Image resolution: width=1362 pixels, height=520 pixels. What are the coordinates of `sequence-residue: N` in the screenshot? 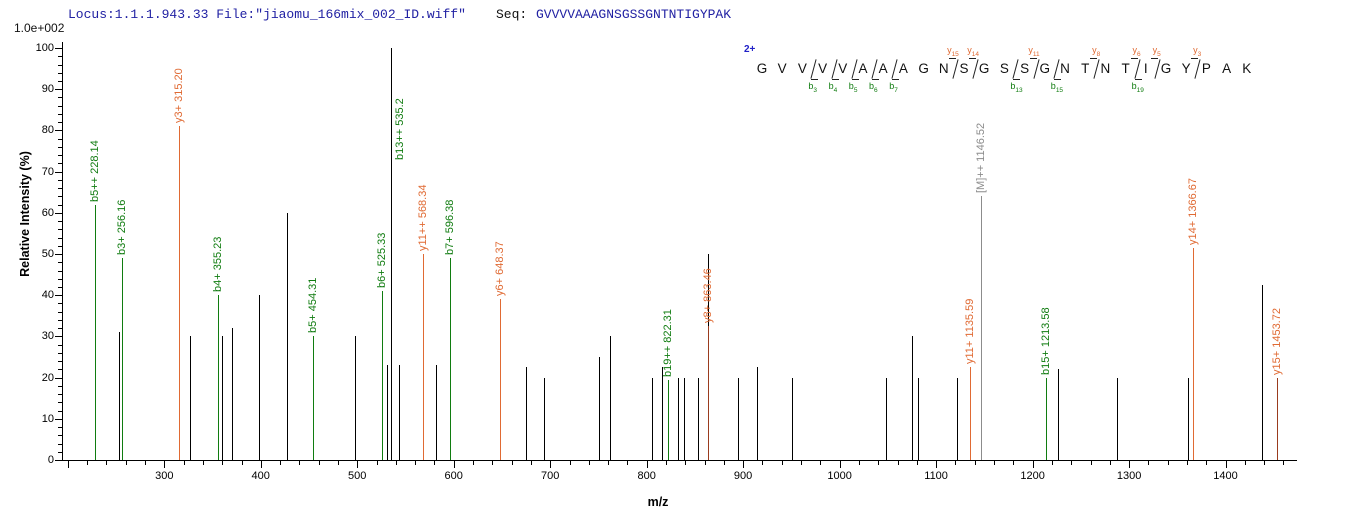 It's located at (943, 68).